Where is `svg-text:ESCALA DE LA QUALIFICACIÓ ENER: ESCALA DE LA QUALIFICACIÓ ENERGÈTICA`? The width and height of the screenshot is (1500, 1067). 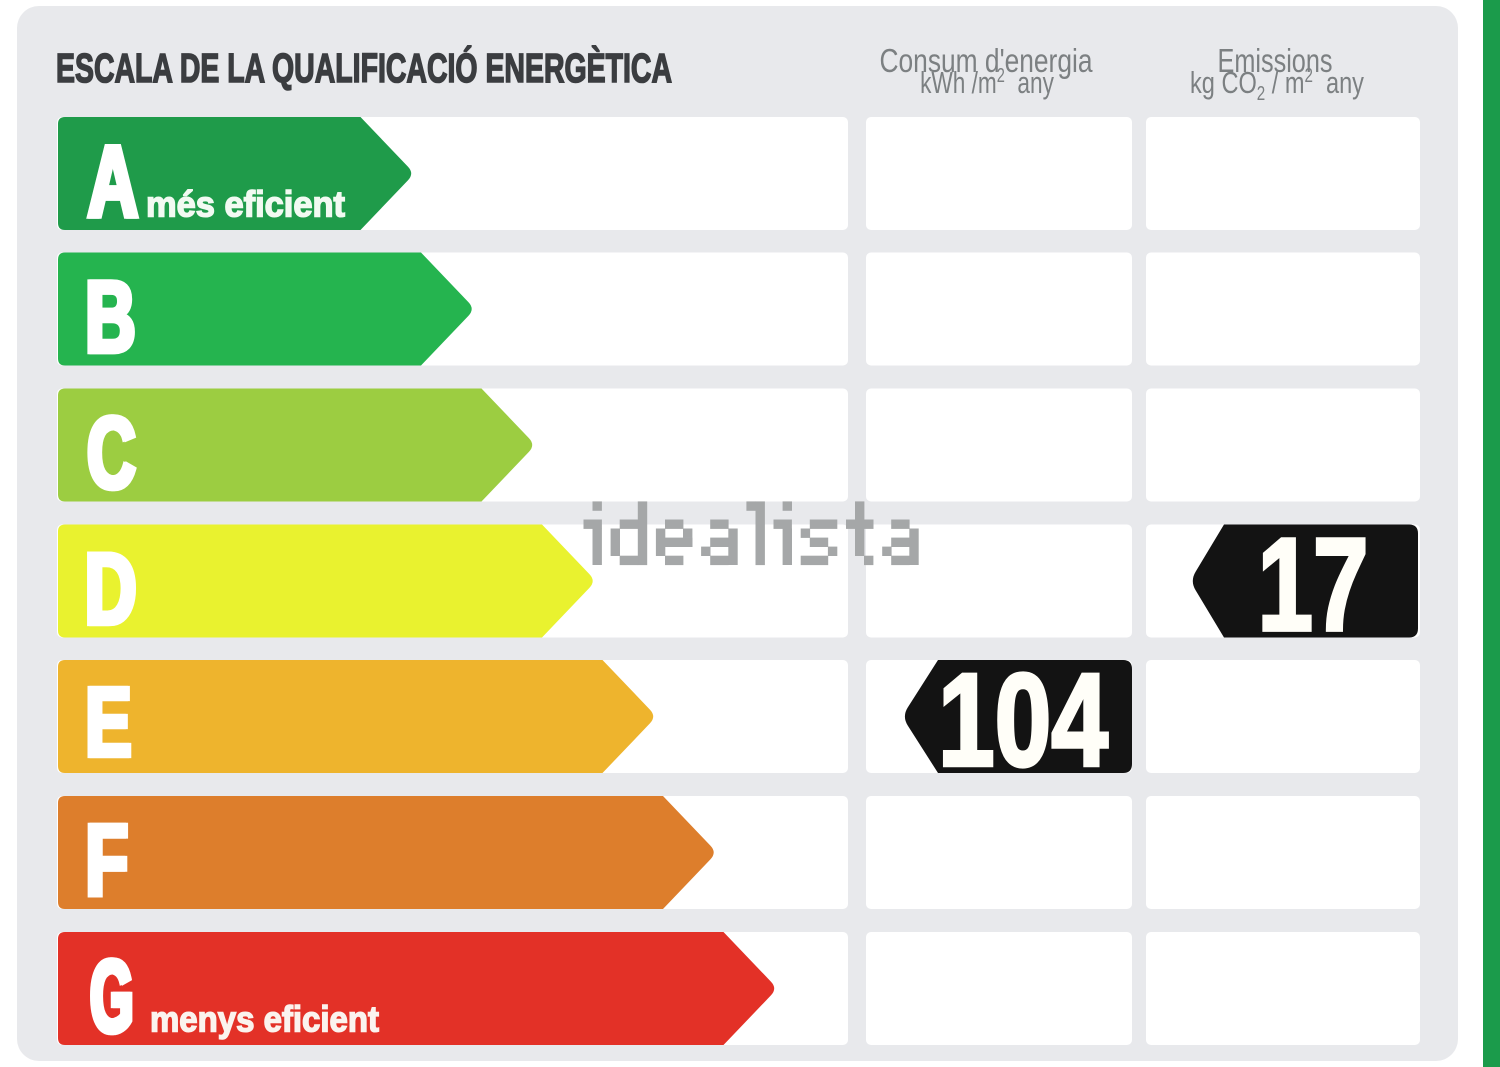
svg-text:ESCALA DE LA QUALIFICACIÓ ENER: ESCALA DE LA QUALIFICACIÓ ENERGÈTICA is located at coordinates (364, 68).